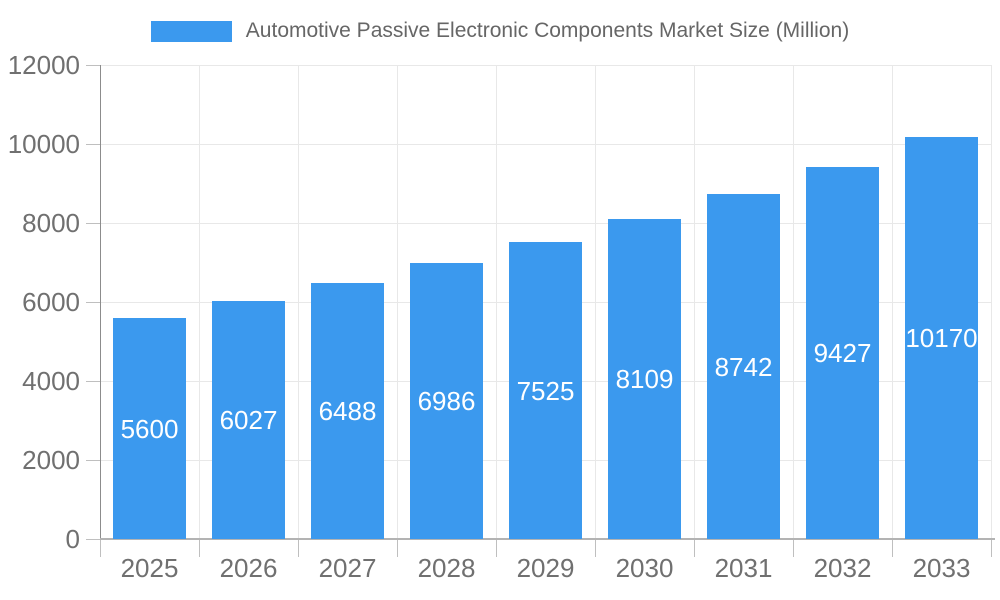 This screenshot has height=600, width=1000. I want to click on bar: 10170, so click(941, 338).